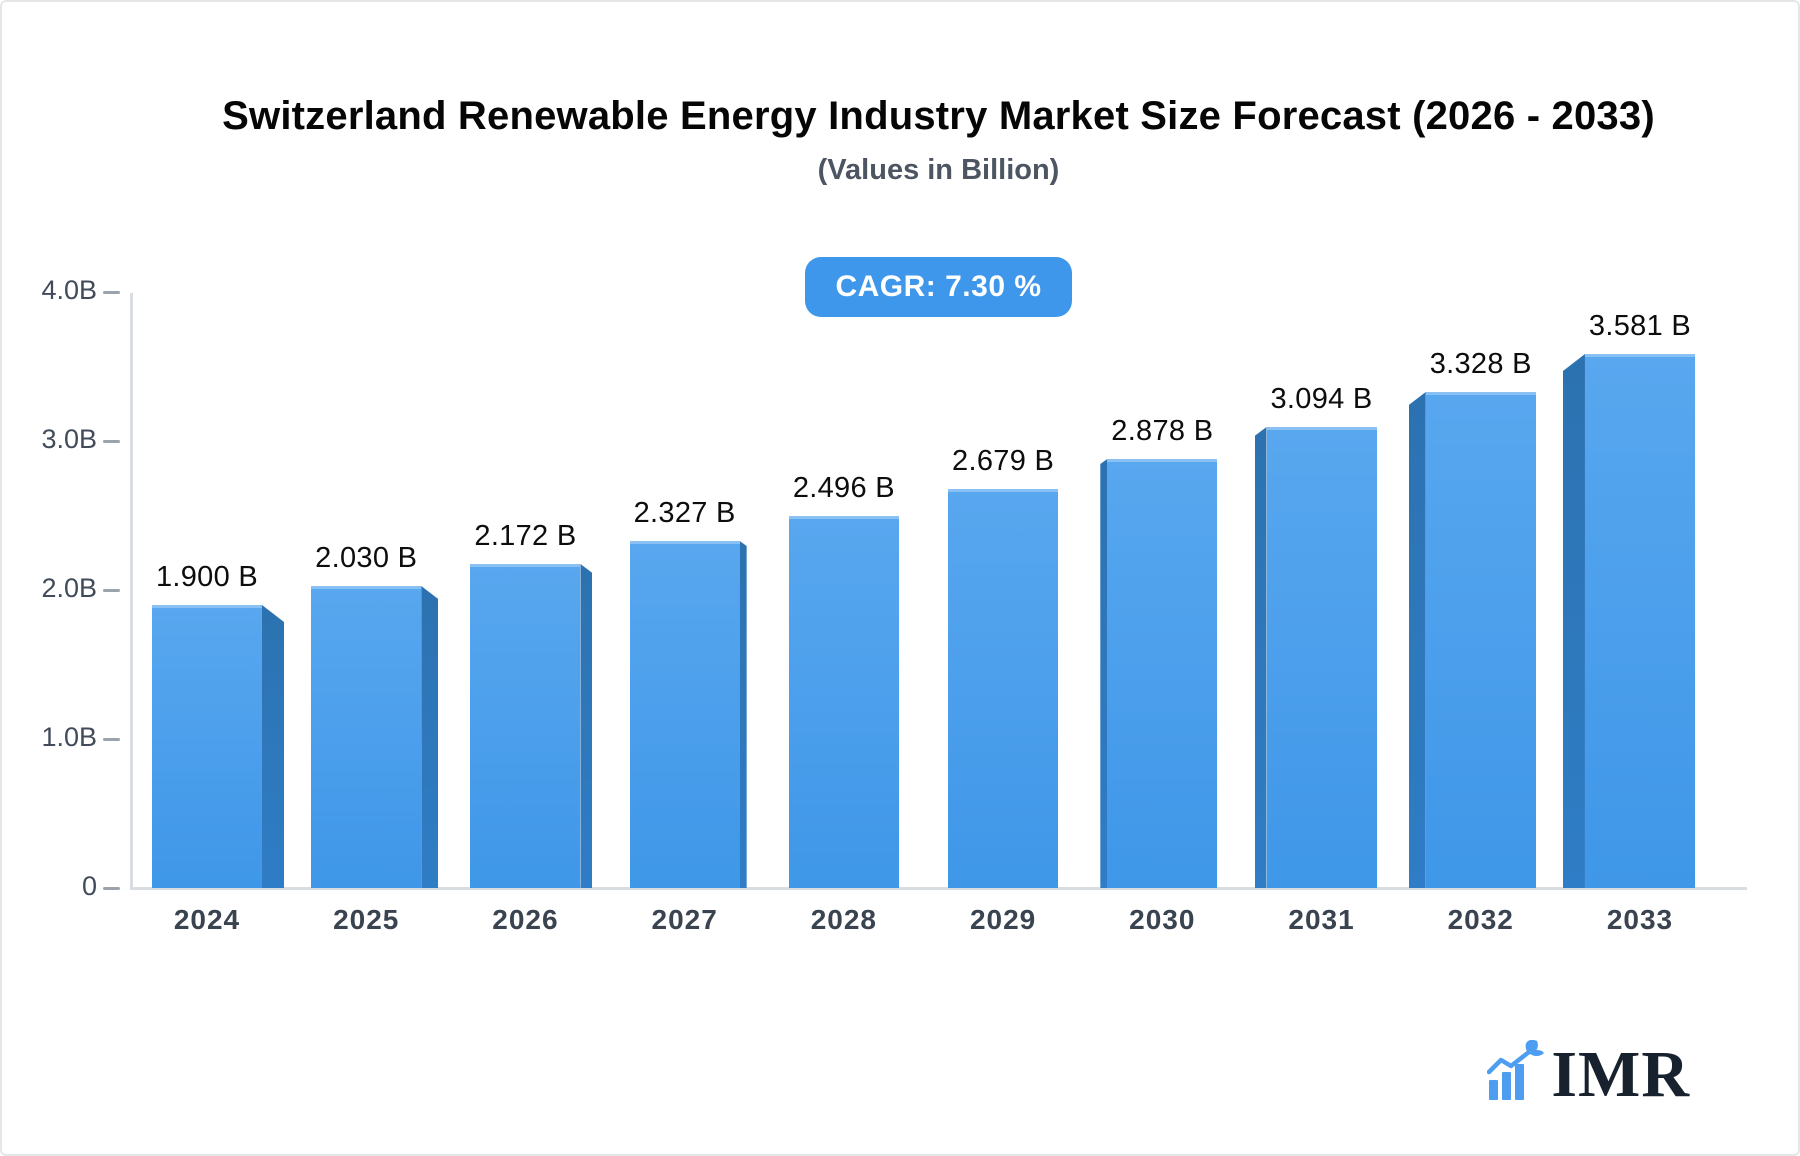  What do you see at coordinates (69, 290) in the screenshot?
I see `y-axis-tick-label: 4.0B` at bounding box center [69, 290].